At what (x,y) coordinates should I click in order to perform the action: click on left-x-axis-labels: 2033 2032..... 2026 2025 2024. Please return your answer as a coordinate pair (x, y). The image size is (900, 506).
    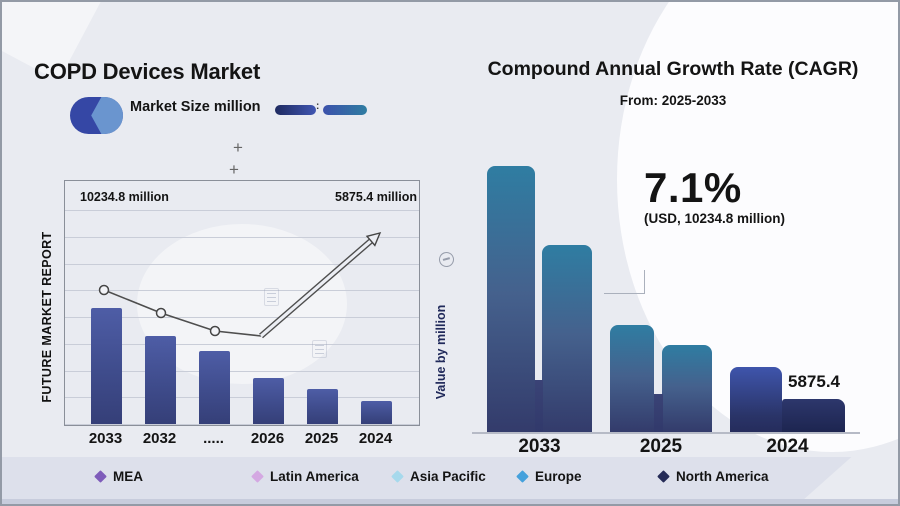
    Looking at the image, I should click on (242, 440).